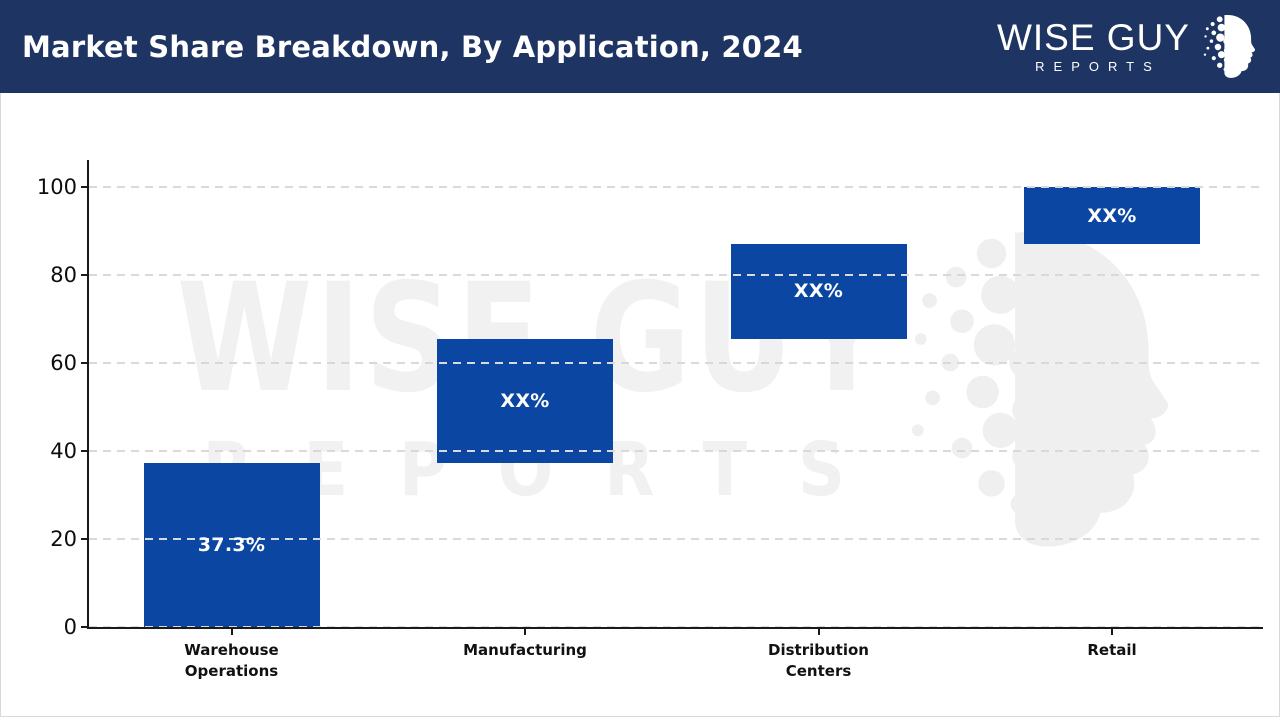  What do you see at coordinates (1229, 46) in the screenshot?
I see `wiseguy-head-icon` at bounding box center [1229, 46].